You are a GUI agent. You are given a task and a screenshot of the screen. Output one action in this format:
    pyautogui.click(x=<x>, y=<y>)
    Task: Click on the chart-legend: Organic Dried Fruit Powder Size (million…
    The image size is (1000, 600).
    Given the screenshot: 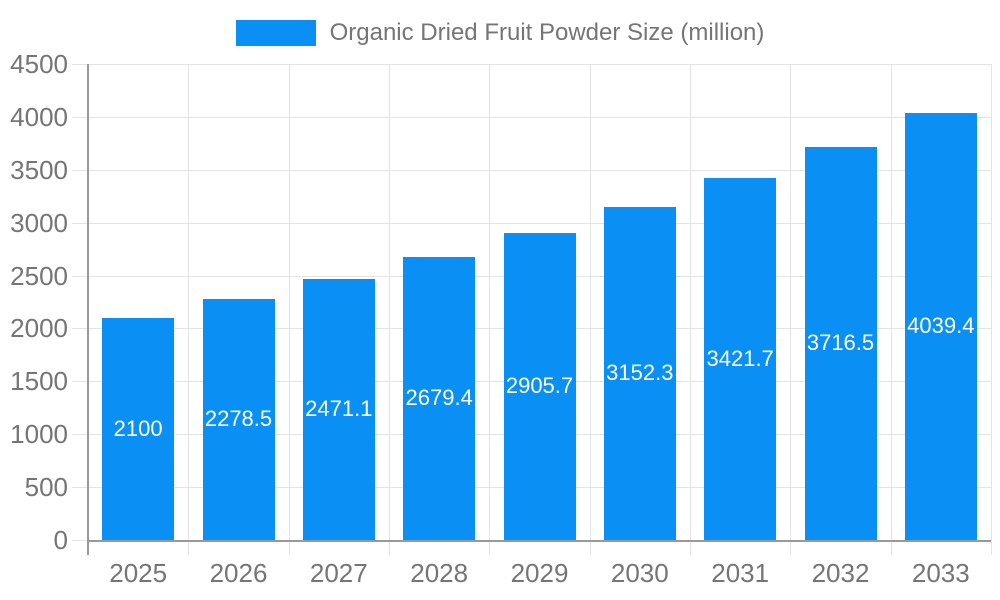 What is the action you would take?
    pyautogui.click(x=500, y=33)
    